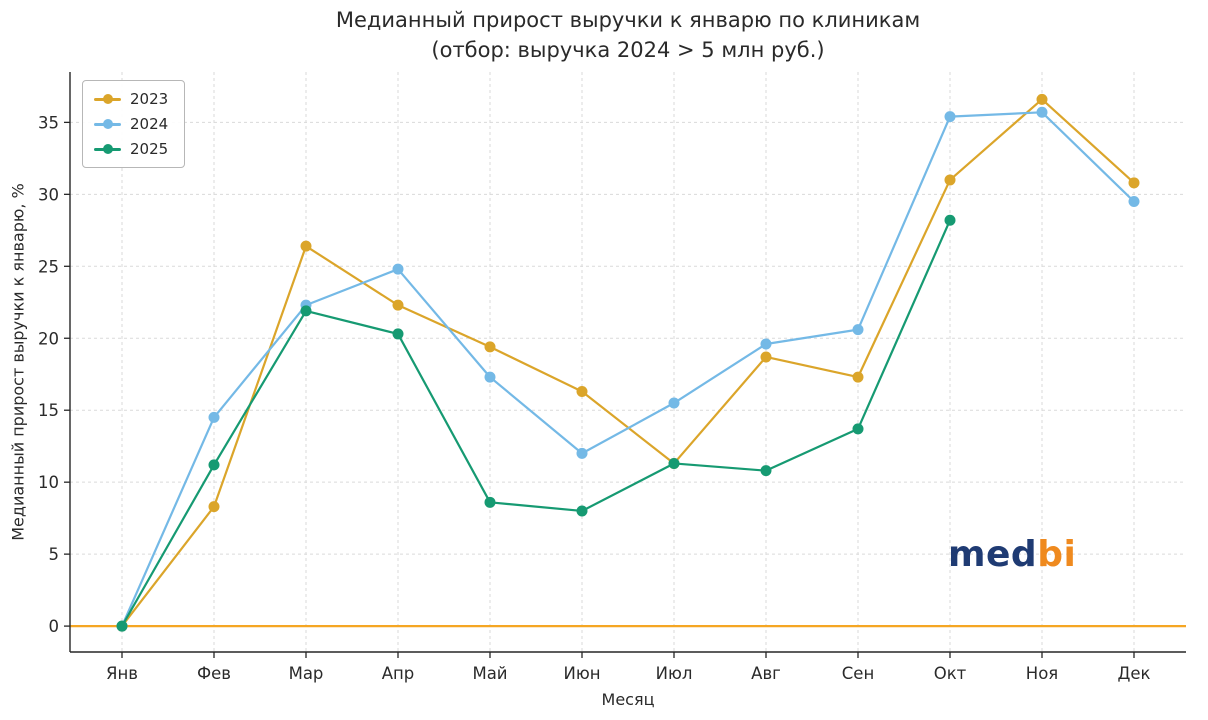 This screenshot has width=1208, height=720. I want to click on legend-label: 2024, so click(149, 124).